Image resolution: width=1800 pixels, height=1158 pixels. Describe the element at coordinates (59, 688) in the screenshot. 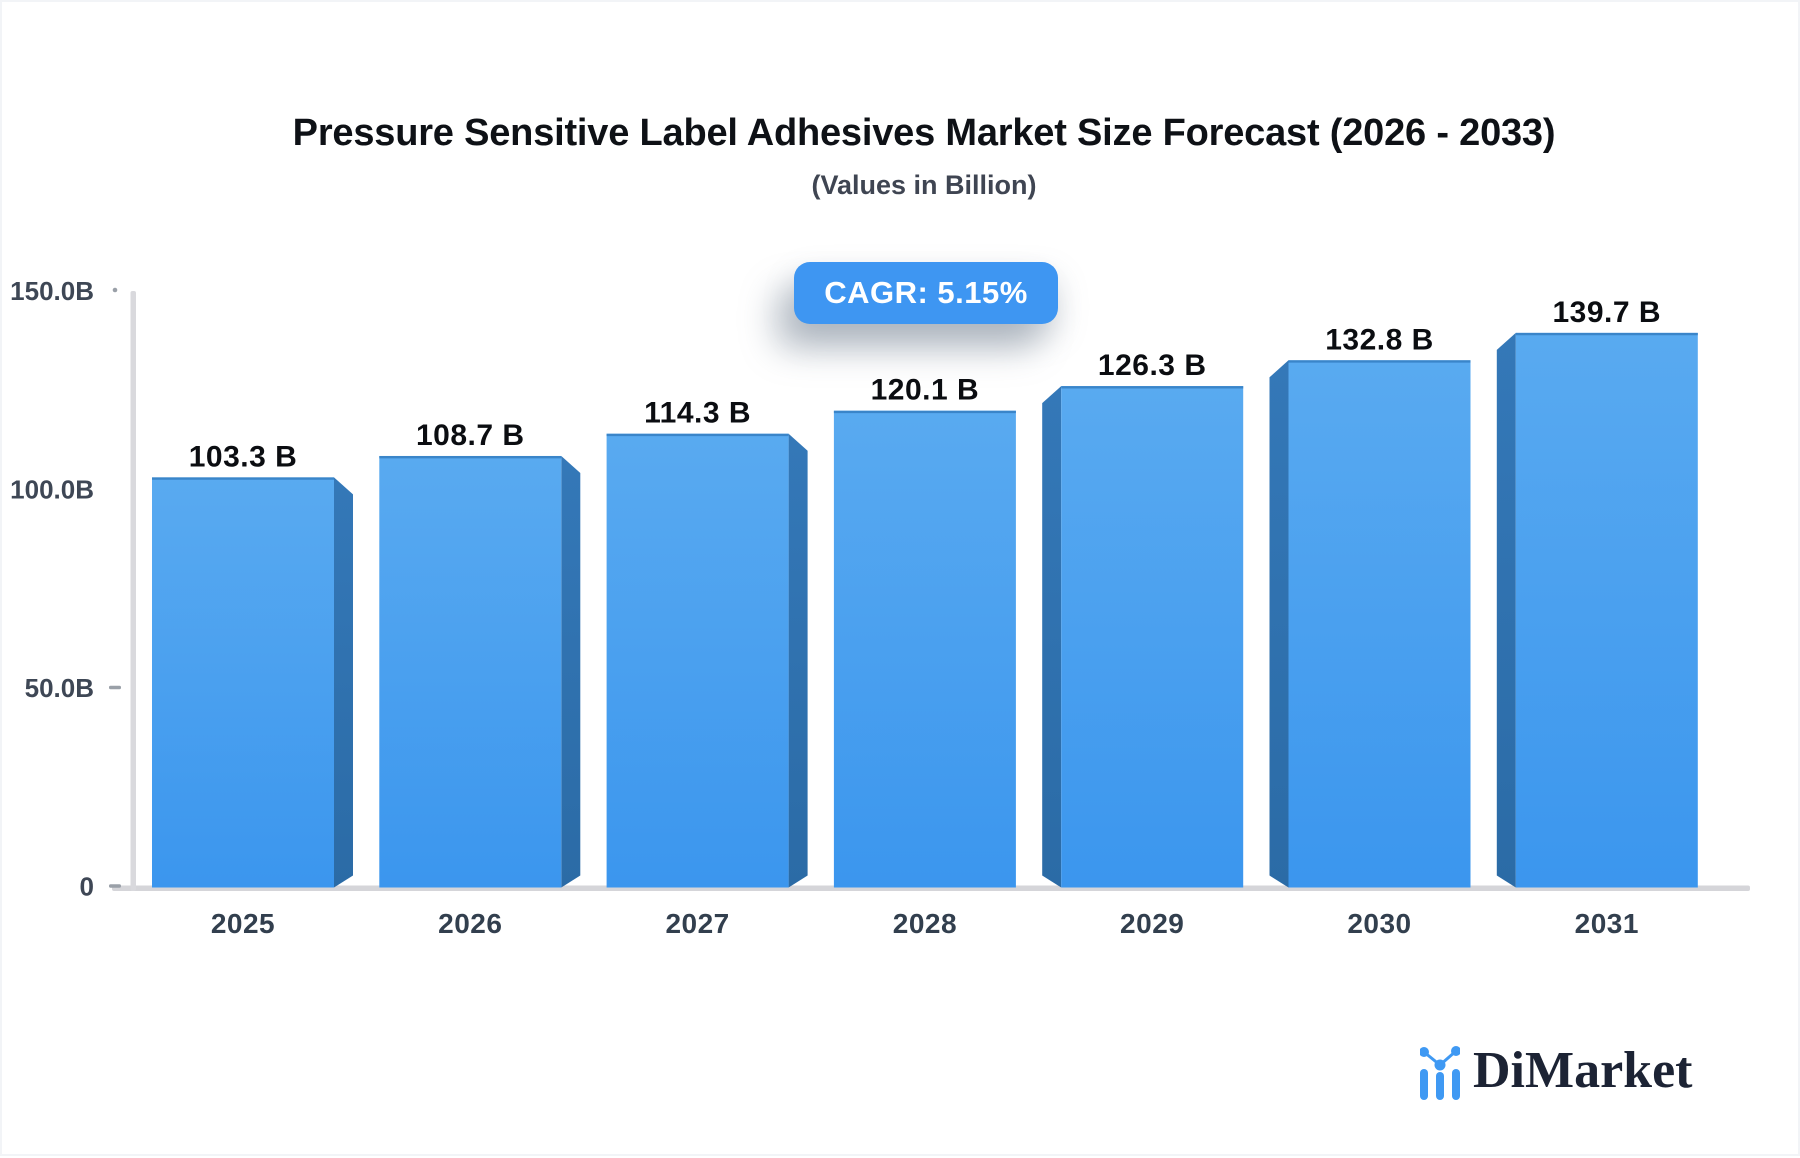

I see `y-tick-label: 50.0B` at that location.